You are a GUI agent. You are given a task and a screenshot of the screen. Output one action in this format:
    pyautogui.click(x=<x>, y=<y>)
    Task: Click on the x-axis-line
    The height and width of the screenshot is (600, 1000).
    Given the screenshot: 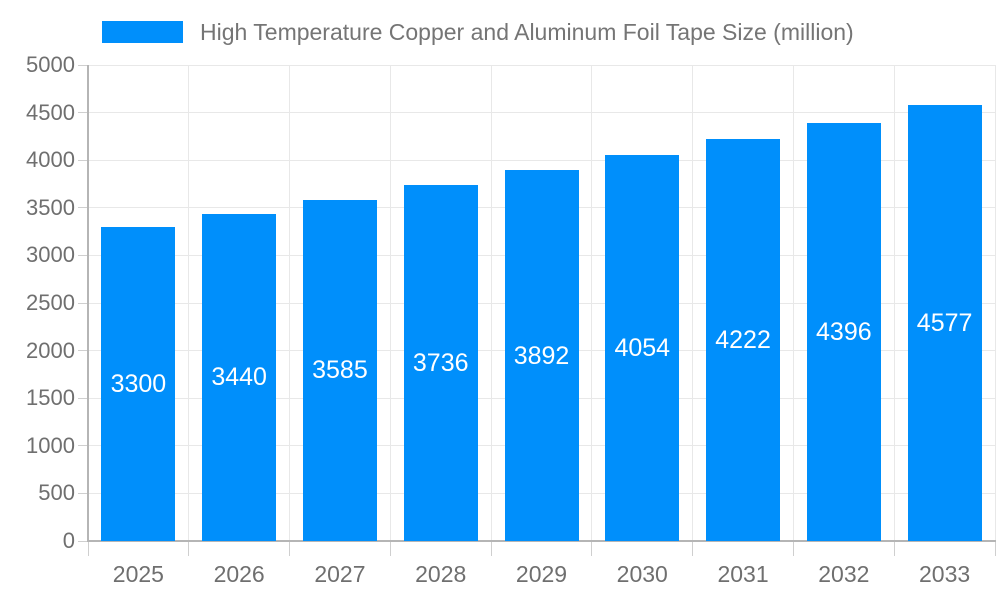 What is the action you would take?
    pyautogui.click(x=541, y=541)
    